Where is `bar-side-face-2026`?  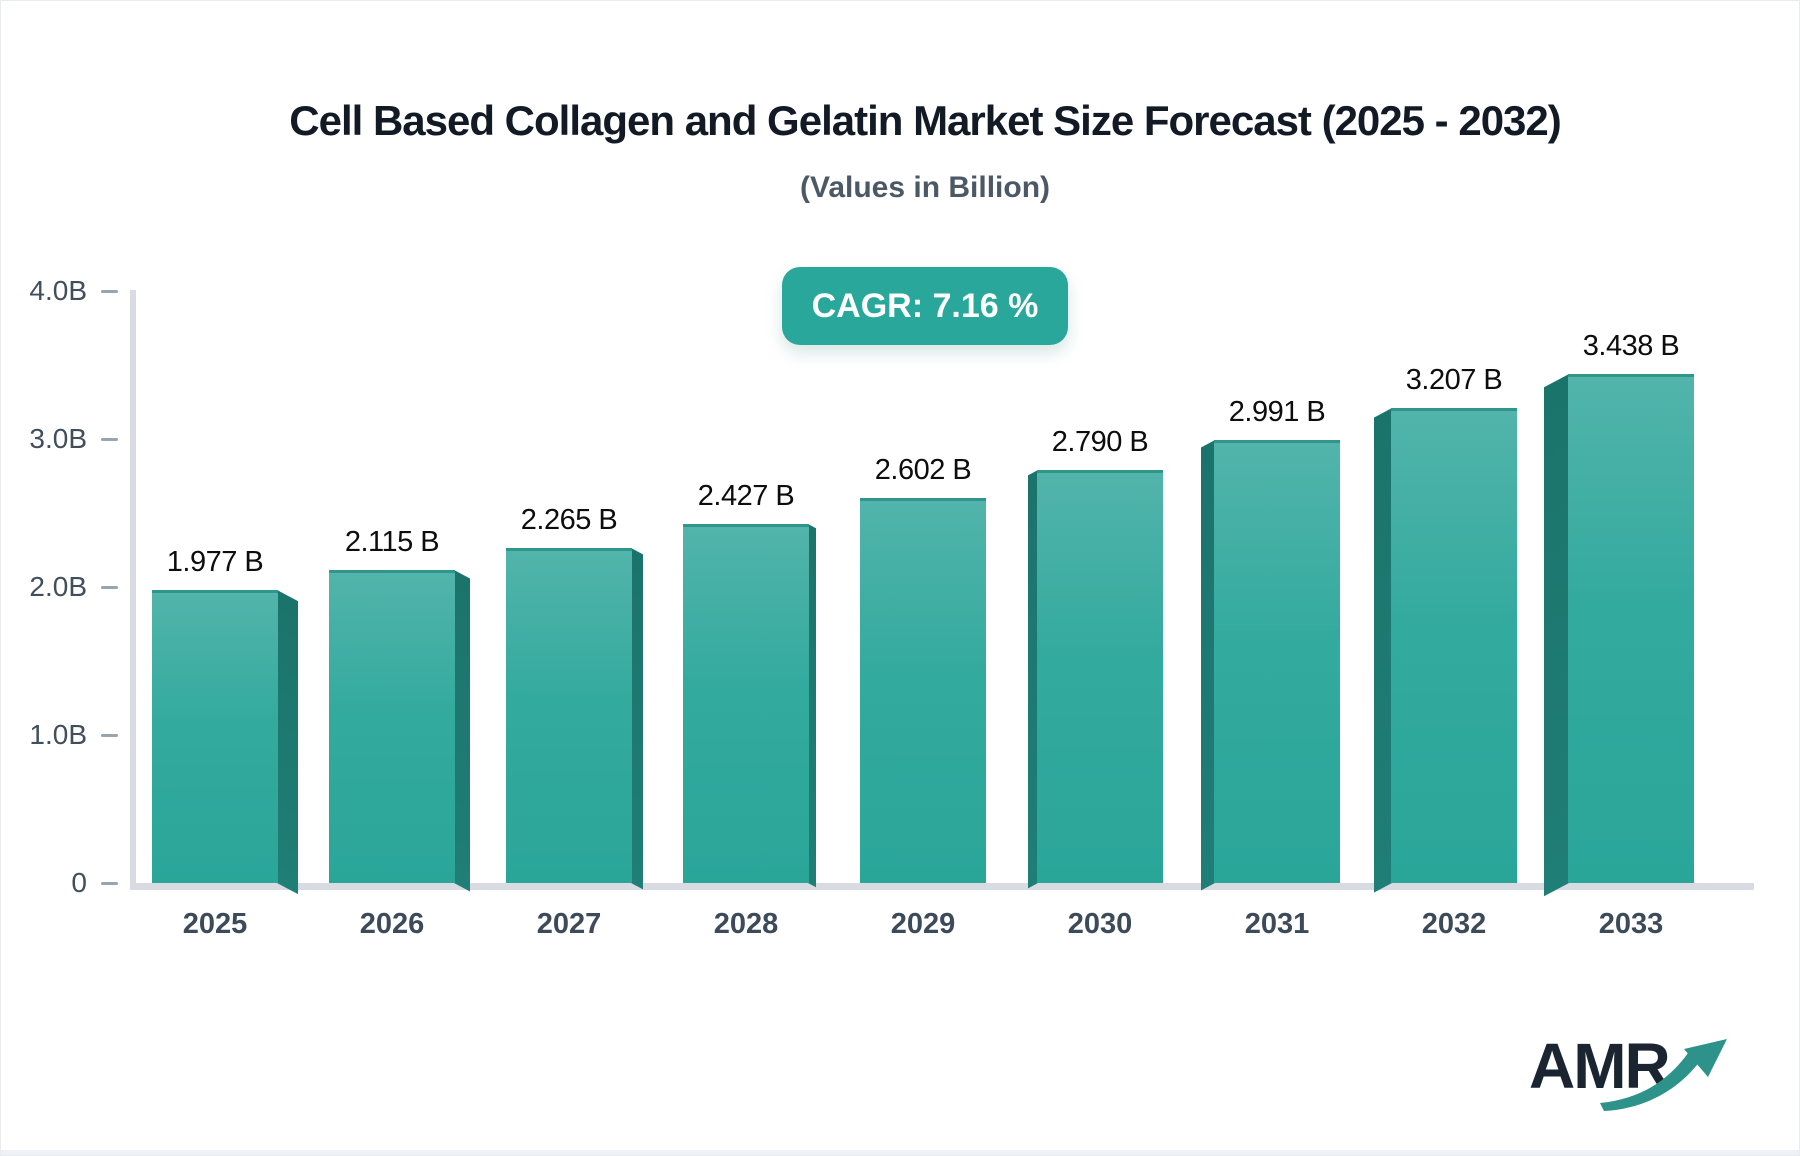
bar-side-face-2026 is located at coordinates (462, 731).